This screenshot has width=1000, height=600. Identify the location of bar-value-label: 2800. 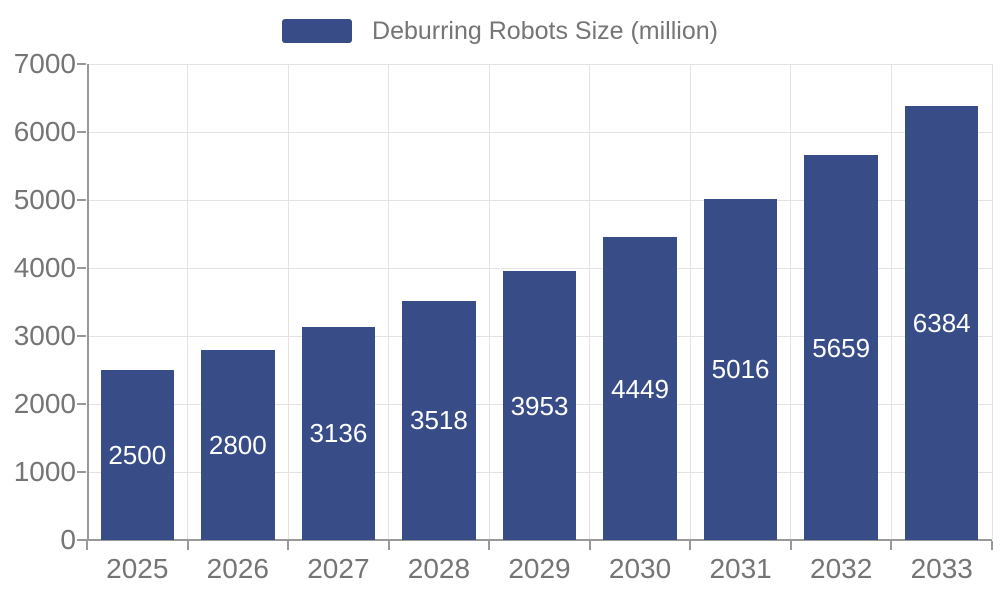
(237, 444).